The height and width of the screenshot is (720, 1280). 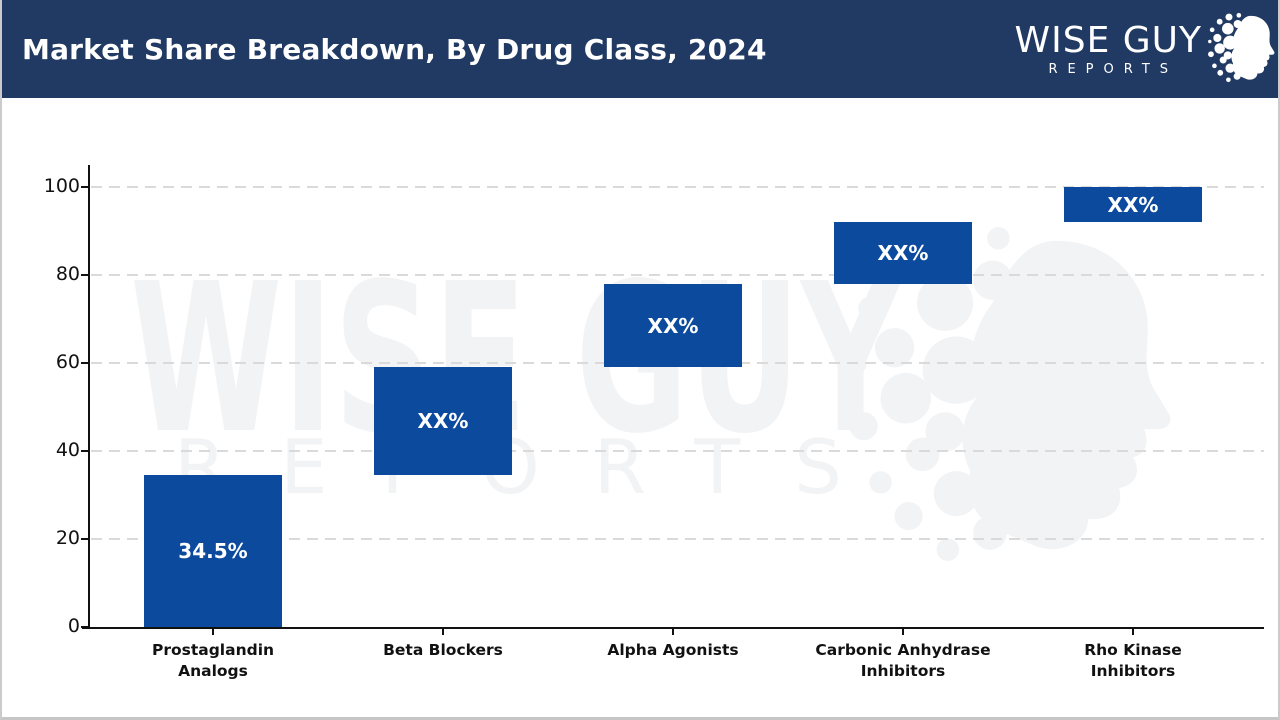 What do you see at coordinates (61, 186) in the screenshot?
I see `y-tick-label-100: 100` at bounding box center [61, 186].